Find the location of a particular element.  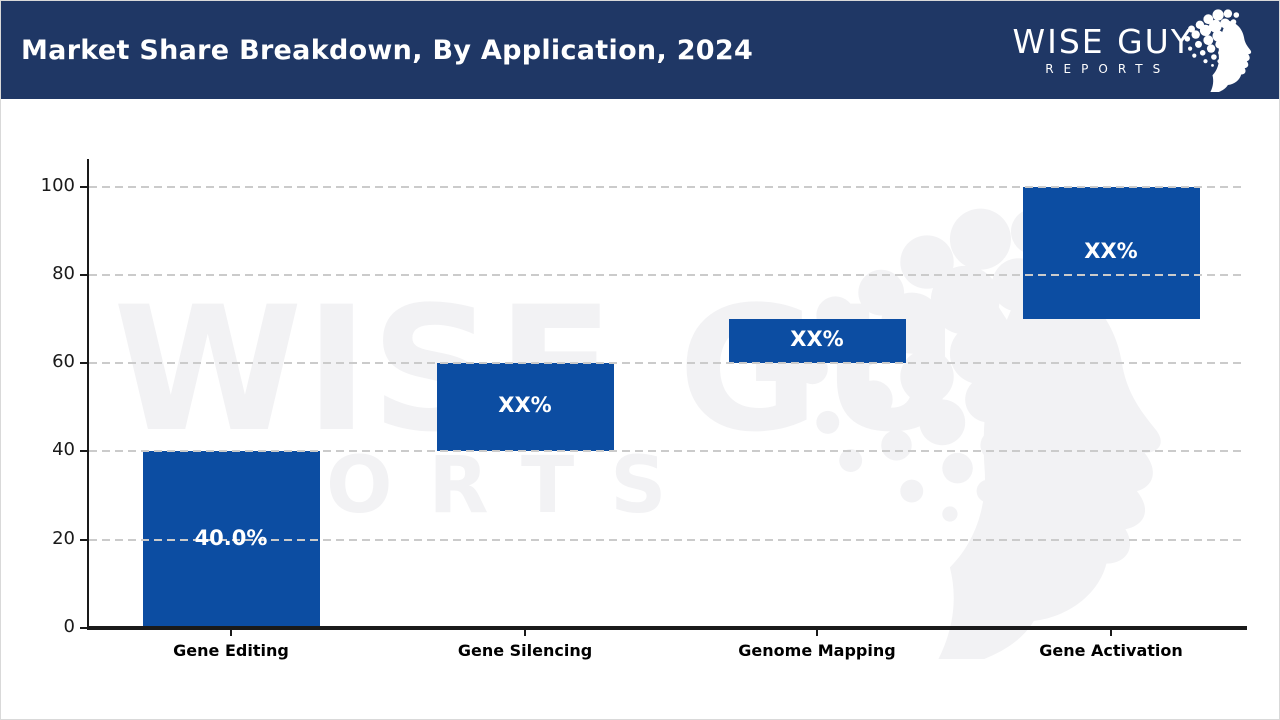

x-category-label: Gene Editing is located at coordinates (231, 650).